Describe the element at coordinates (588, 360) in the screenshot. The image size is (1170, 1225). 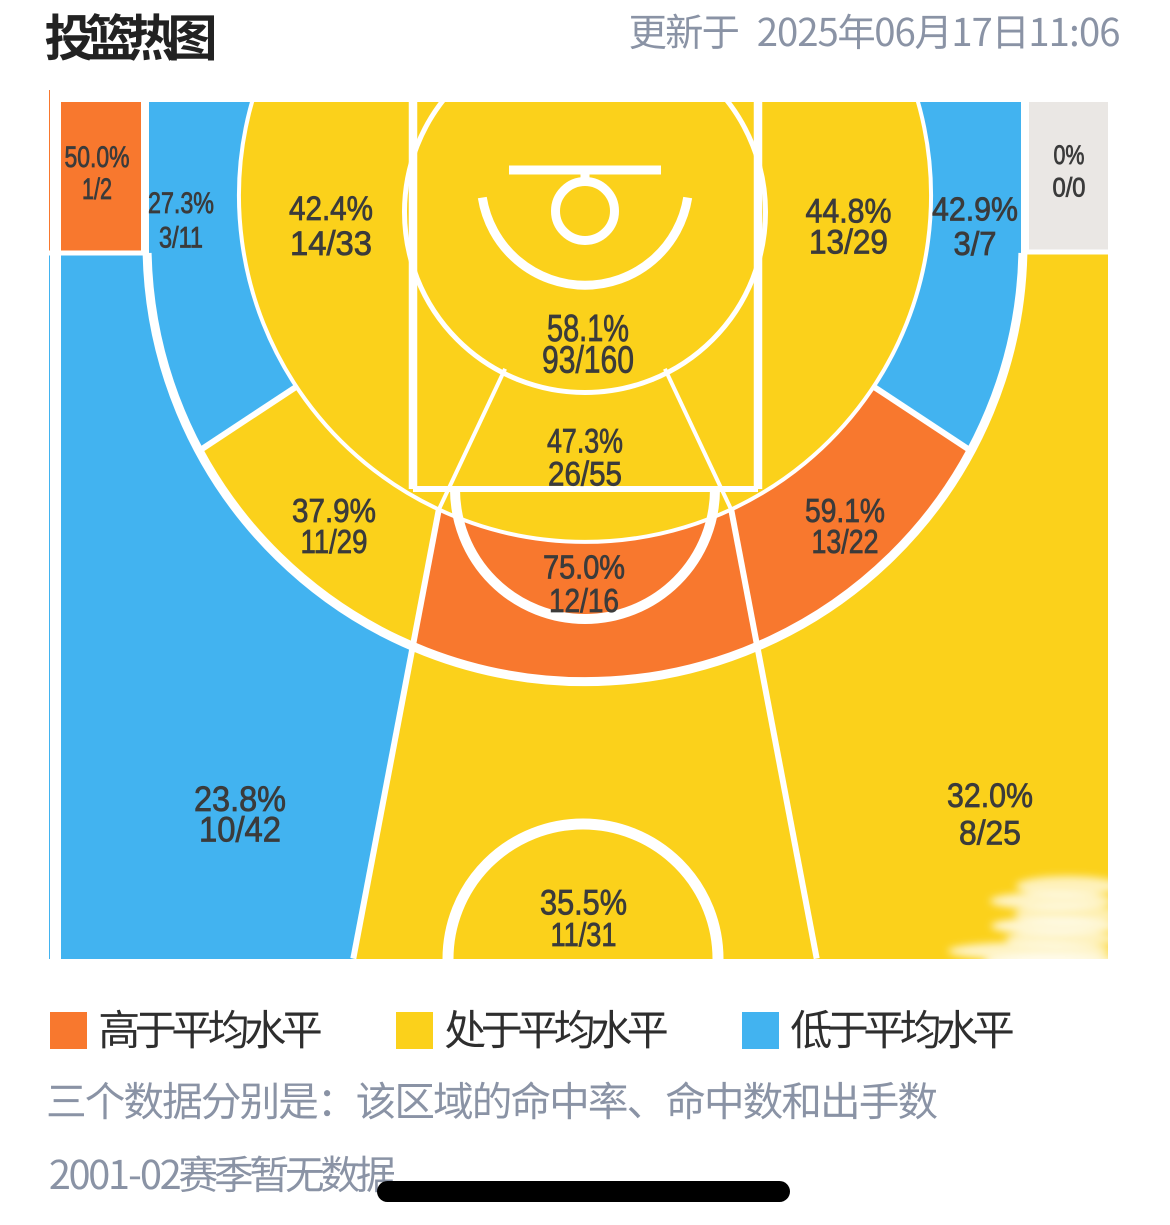
I see `svg-text: 93/160` at that location.